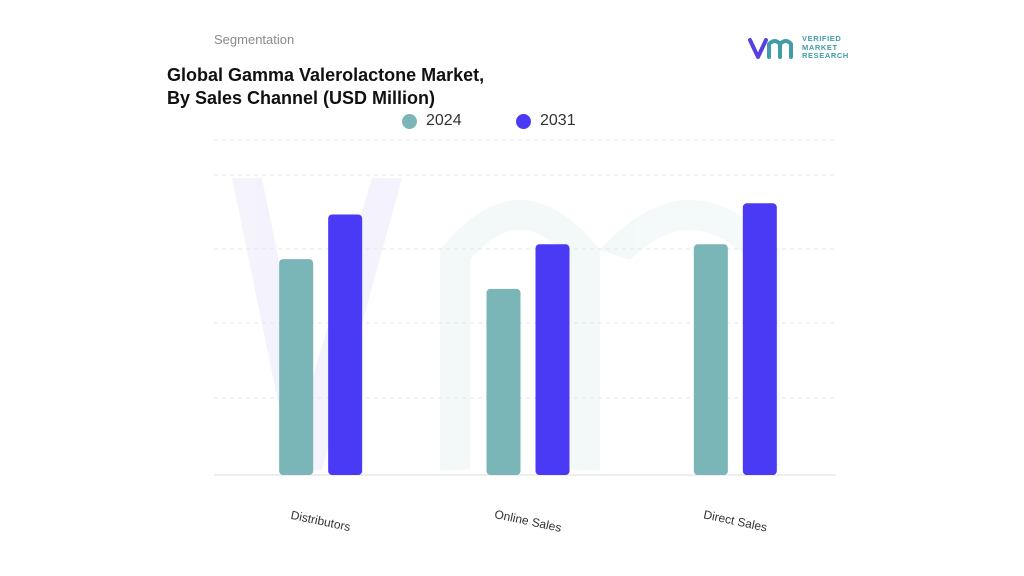  Describe the element at coordinates (558, 120) in the screenshot. I see `legend-label-2031: 2031` at that location.